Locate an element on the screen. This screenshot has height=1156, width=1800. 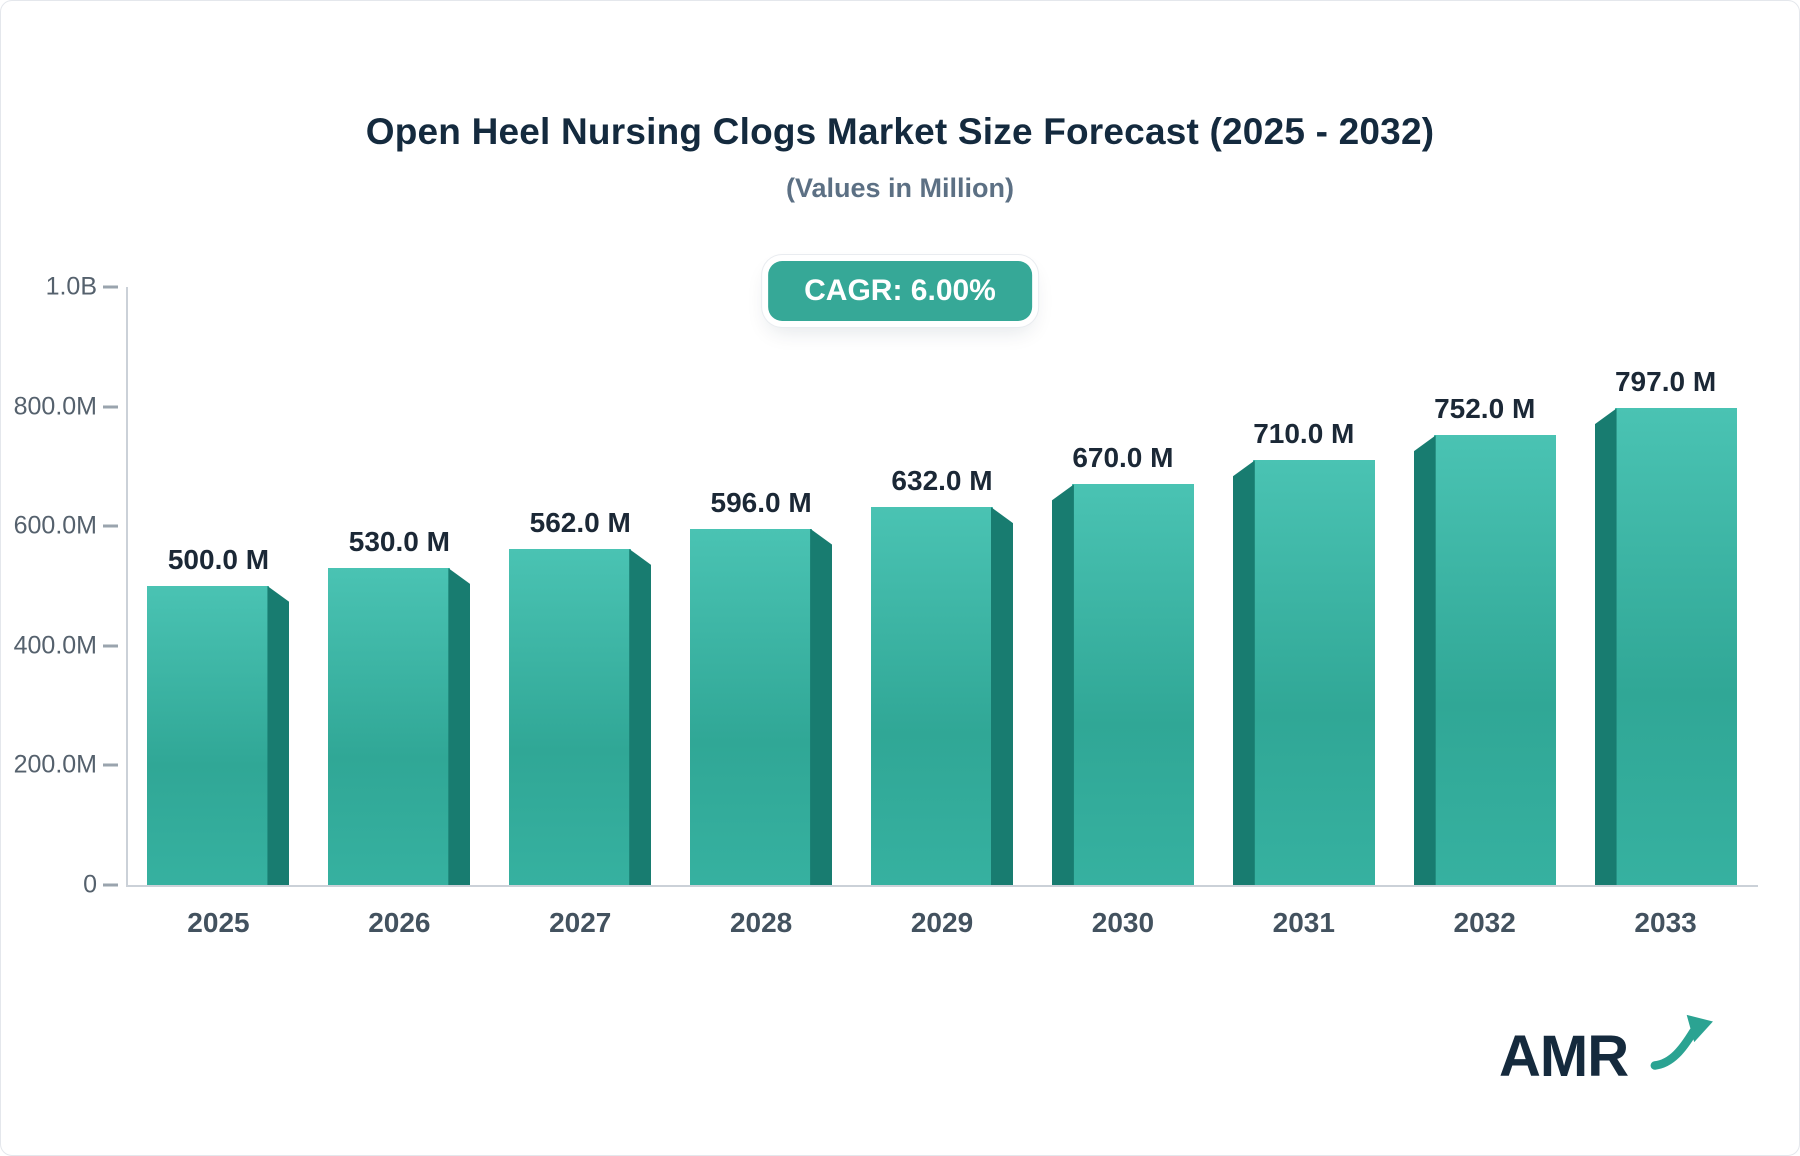
bar-group-2028: 596.0 M 2028 is located at coordinates (761, 612).